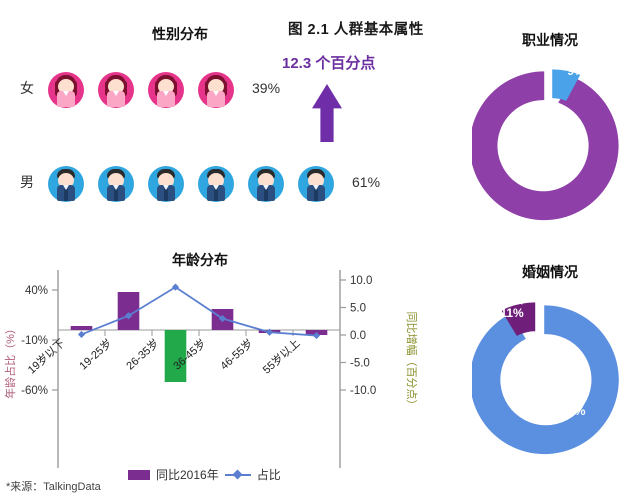 Image resolution: width=636 pixels, height=500 pixels. I want to click on age-chart-category-label: 26-35岁, so click(142, 354).